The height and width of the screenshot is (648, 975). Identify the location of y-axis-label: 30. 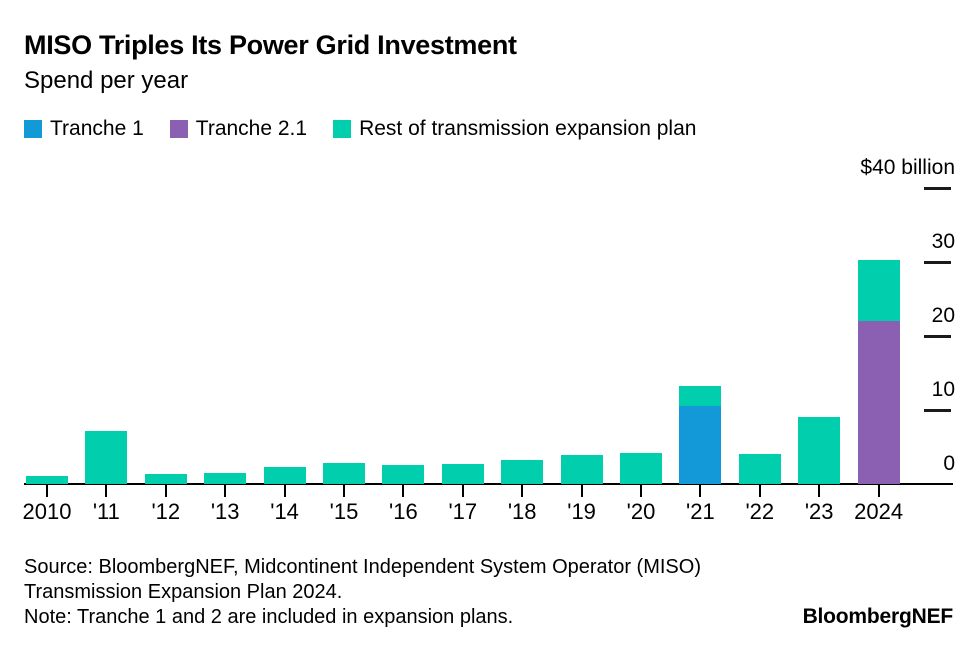
(943, 241).